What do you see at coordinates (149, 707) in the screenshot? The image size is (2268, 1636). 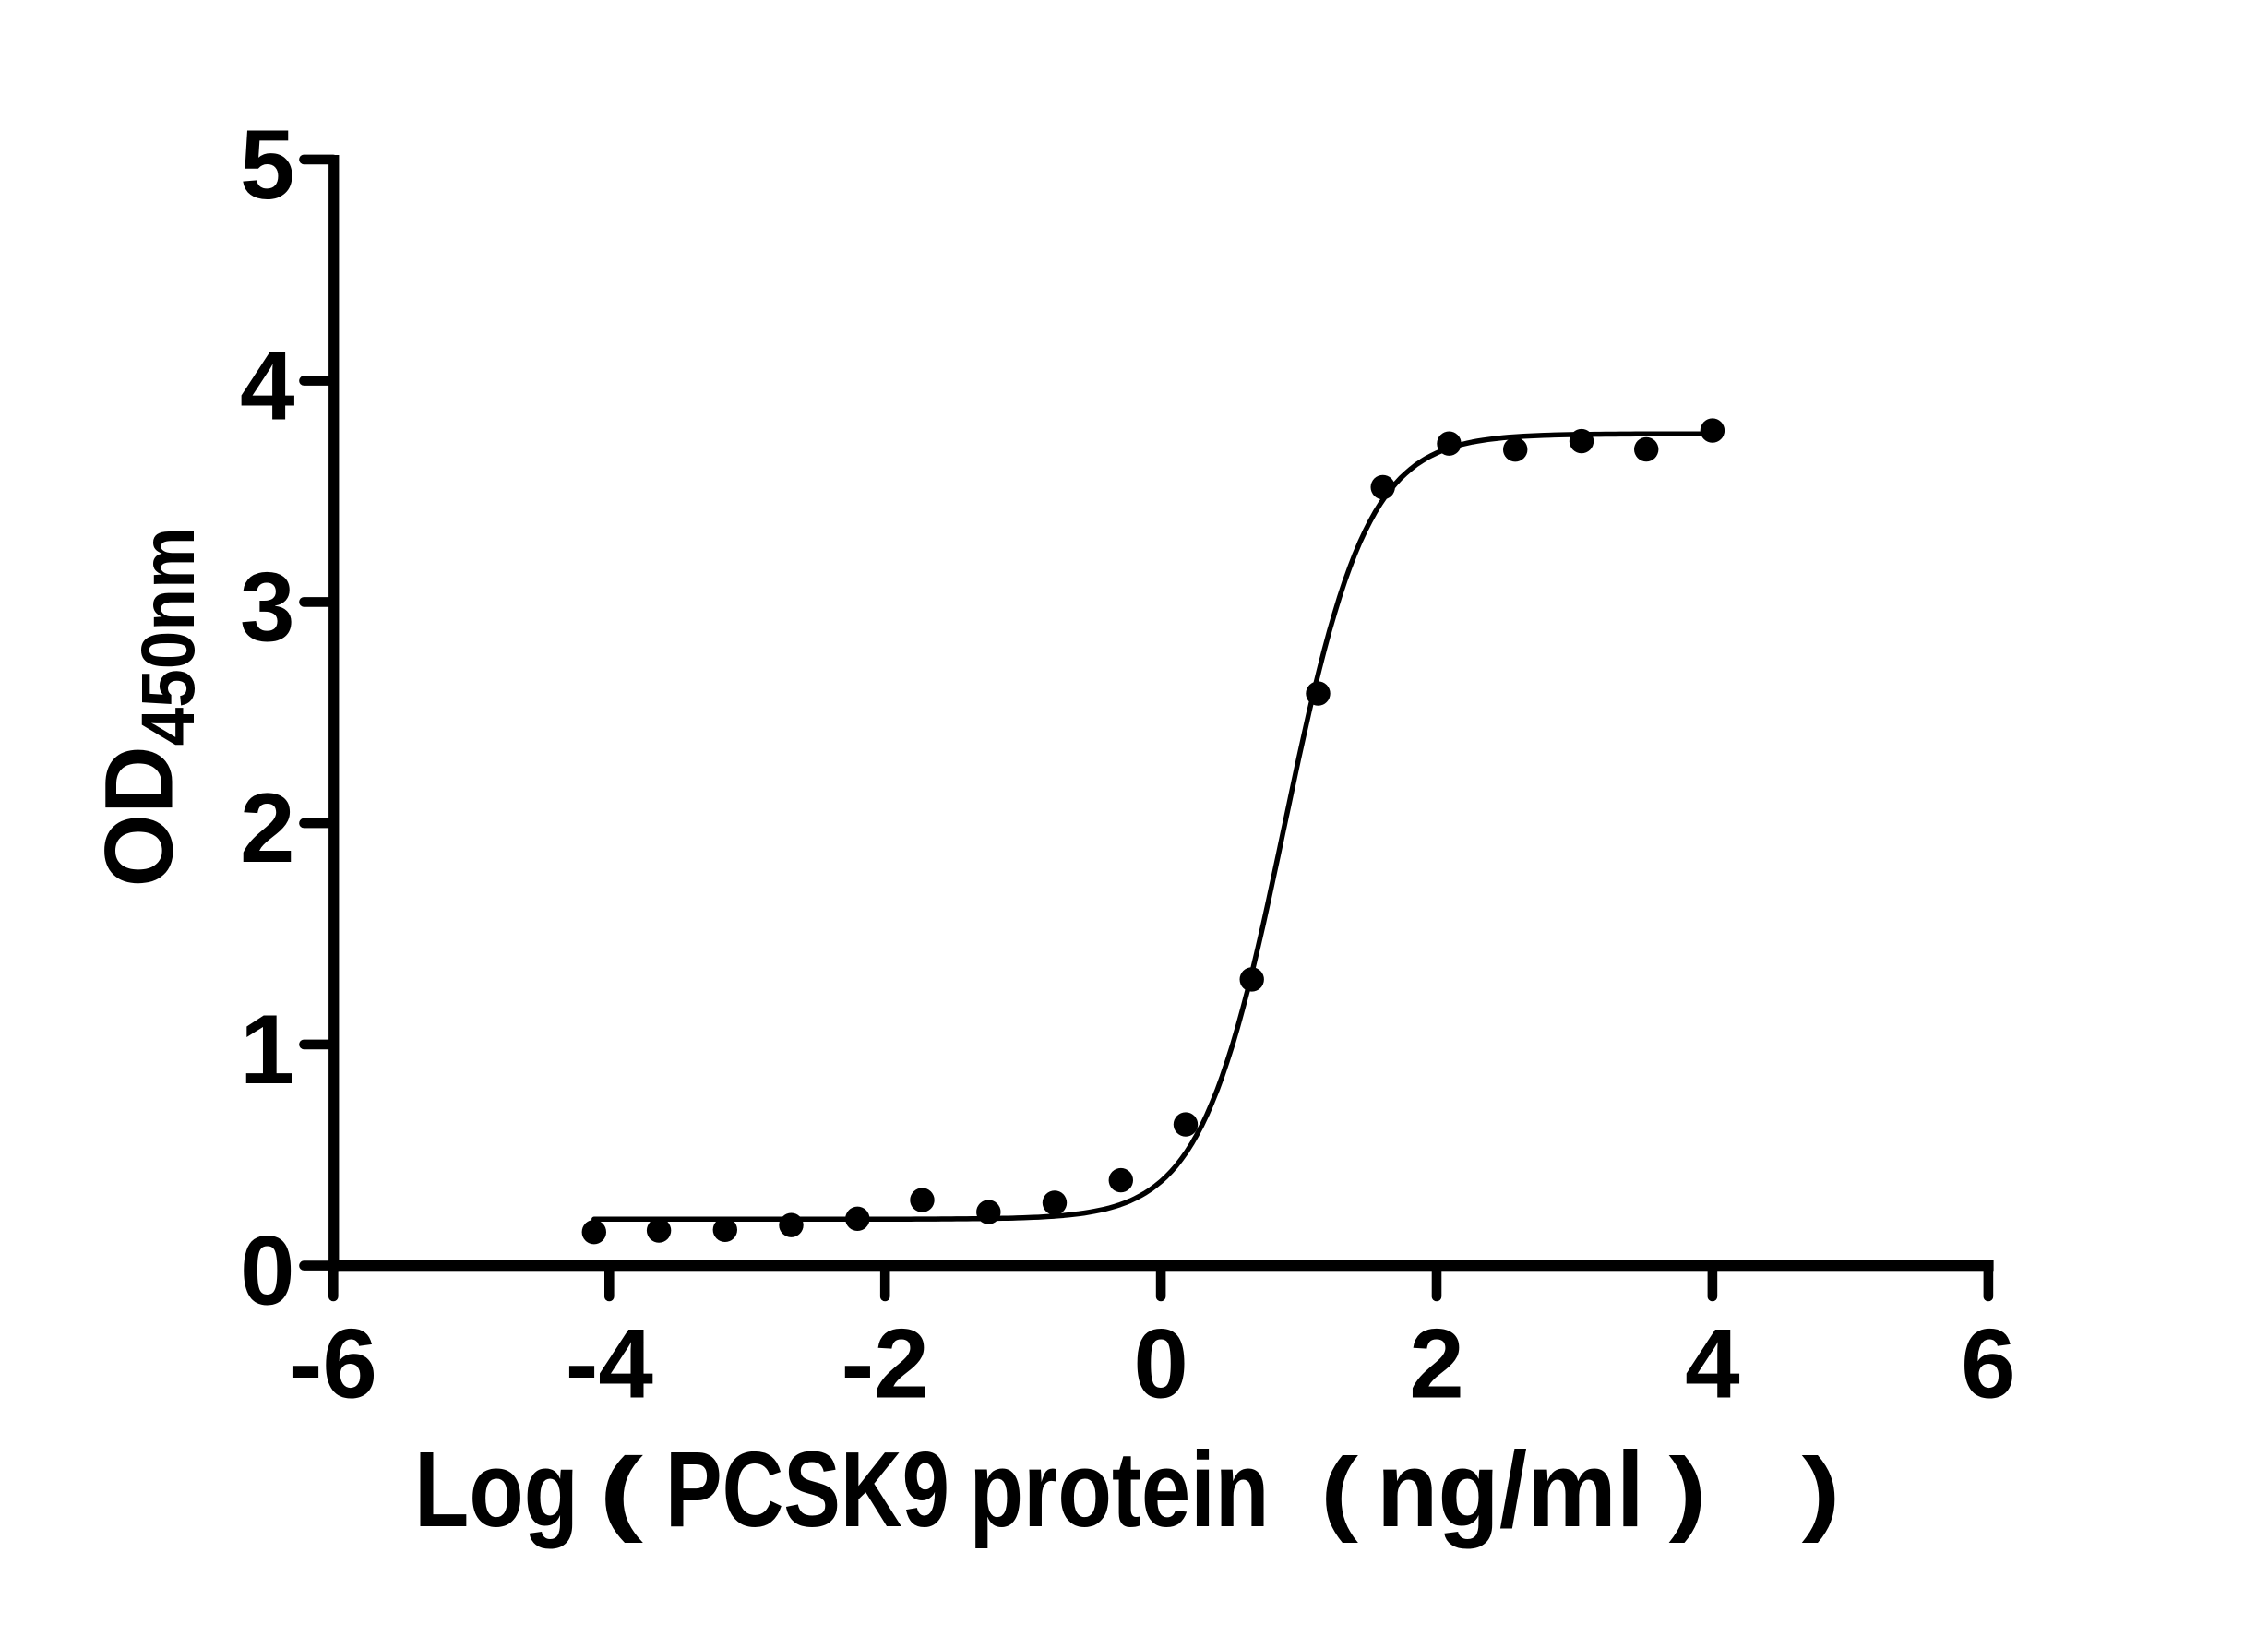 I see `svg-text: OD450nm` at bounding box center [149, 707].